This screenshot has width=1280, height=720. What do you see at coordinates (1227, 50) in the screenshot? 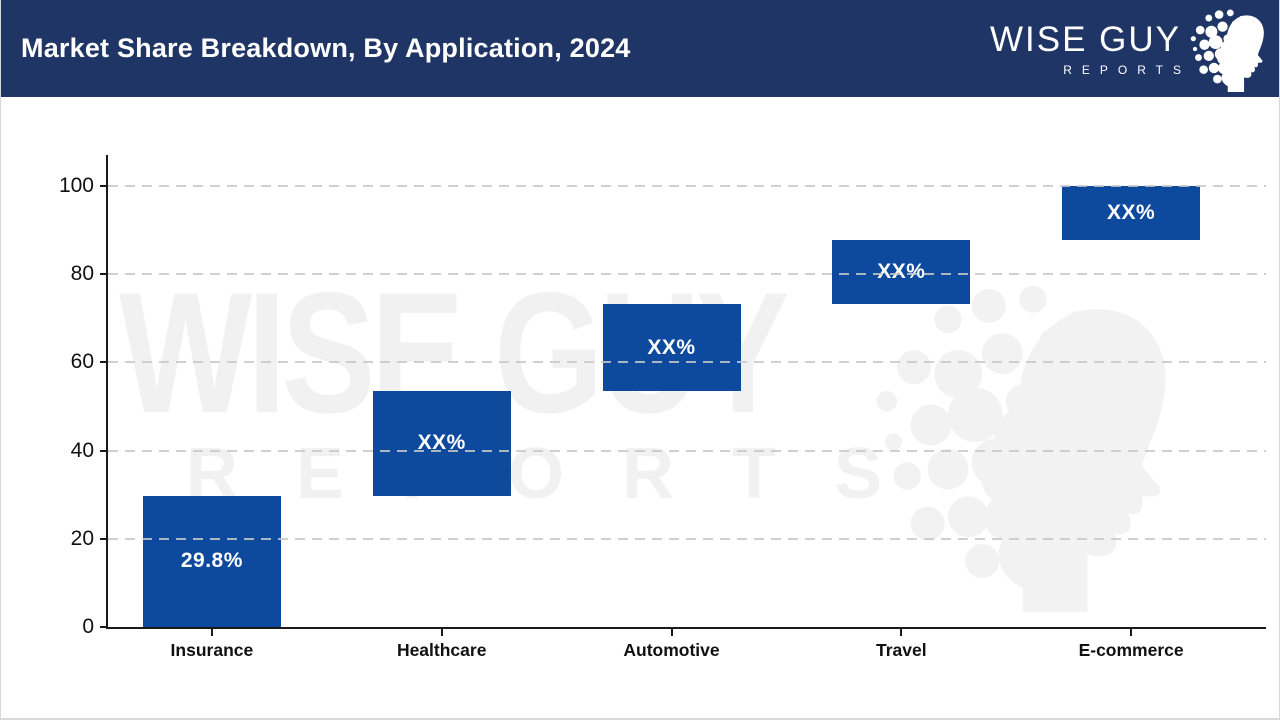
I see `wiseguy-head-icon` at bounding box center [1227, 50].